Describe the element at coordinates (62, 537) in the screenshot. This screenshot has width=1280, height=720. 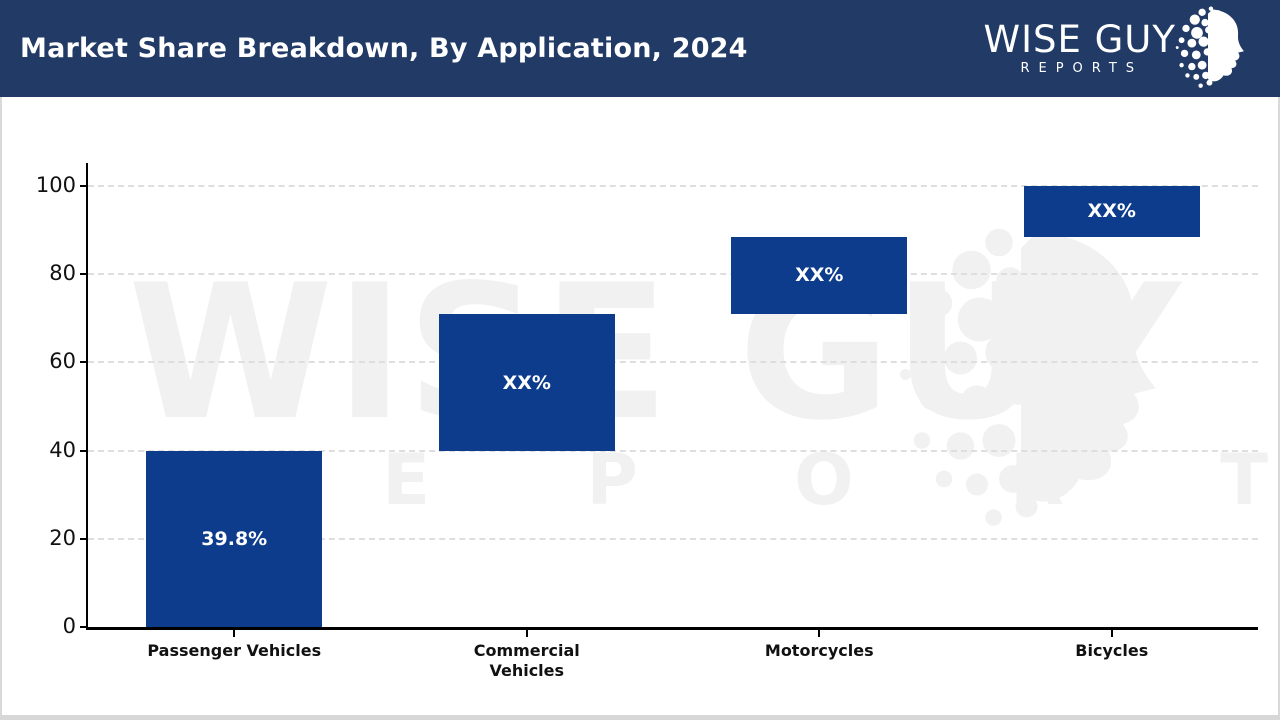
I see `y-axis-label-20: 20` at that location.